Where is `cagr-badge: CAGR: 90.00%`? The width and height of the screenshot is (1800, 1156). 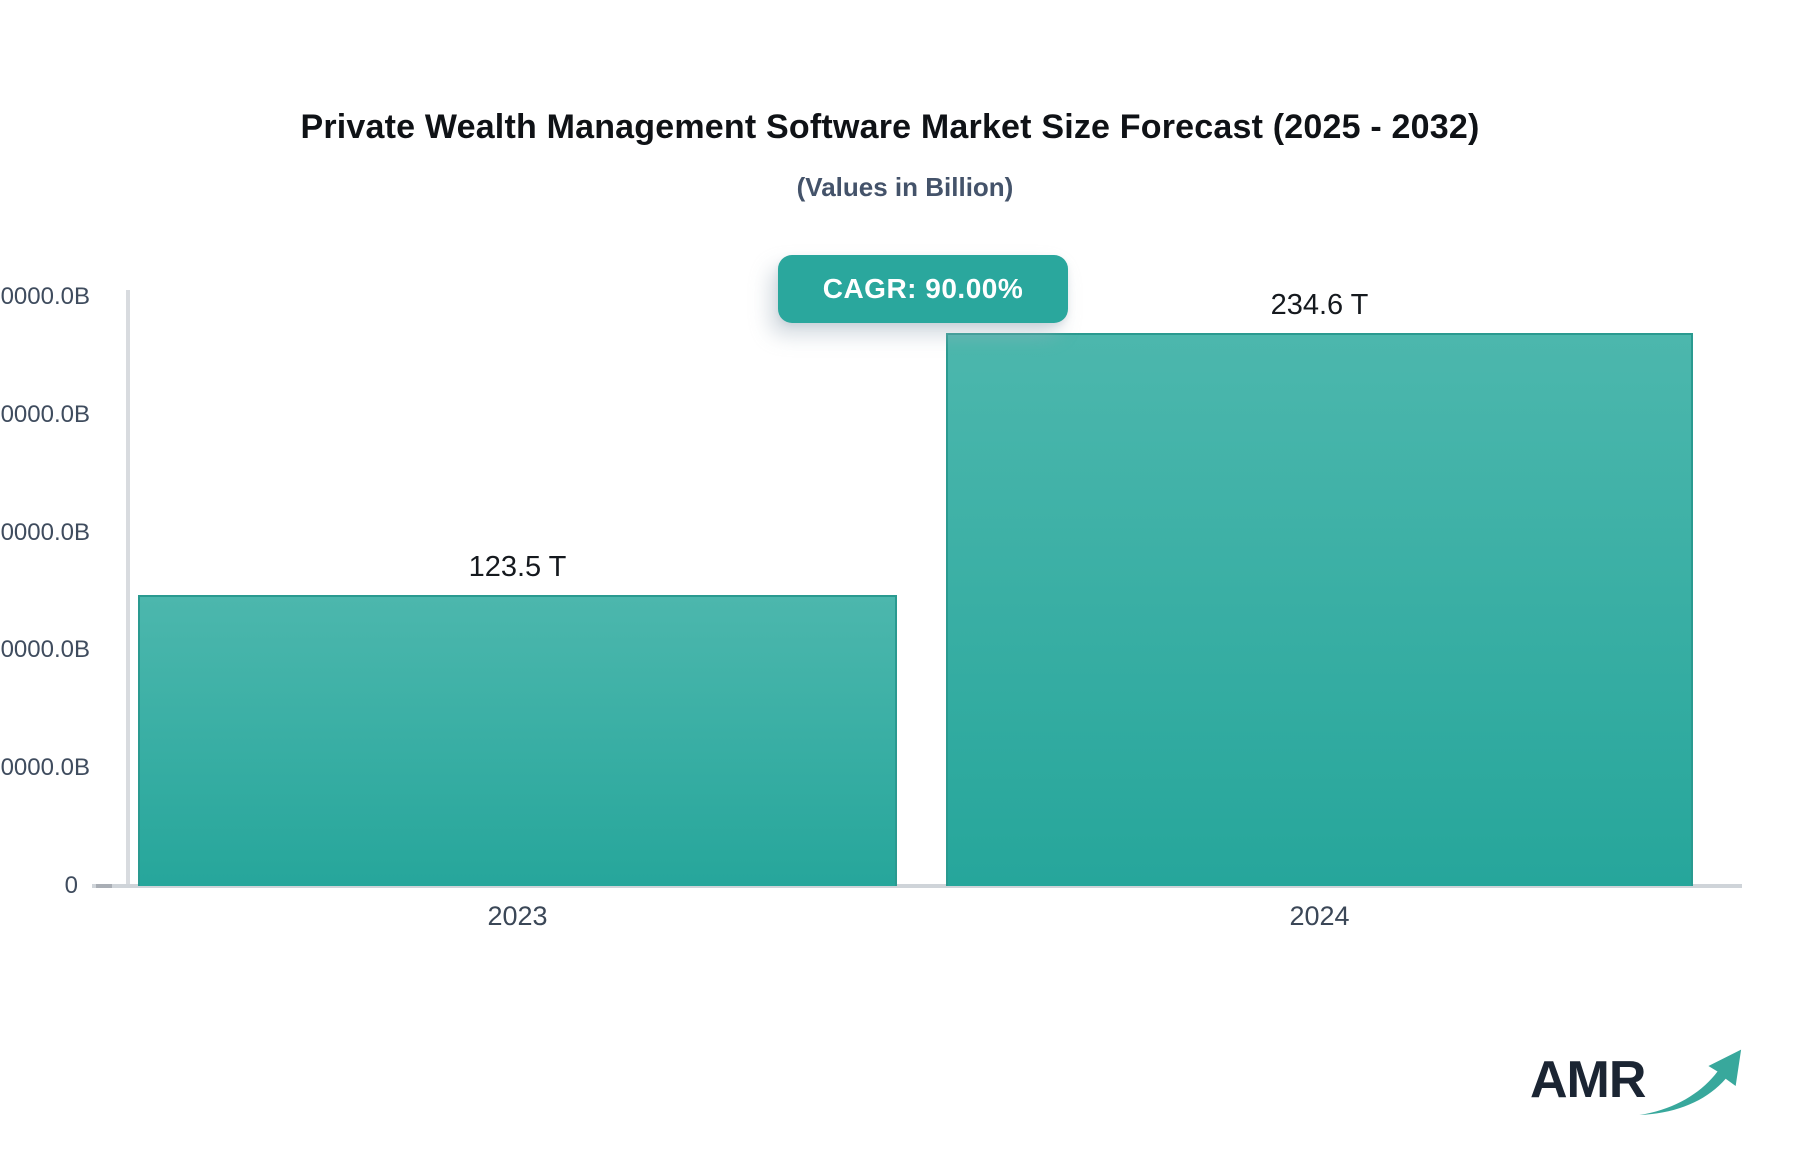 cagr-badge: CAGR: 90.00% is located at coordinates (923, 289).